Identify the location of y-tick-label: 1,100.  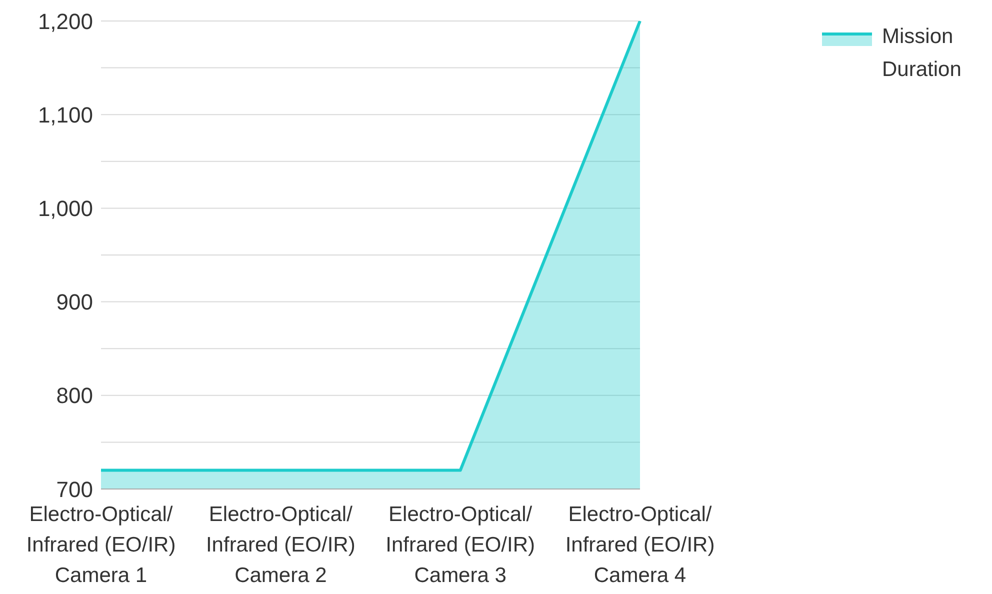
(65, 115).